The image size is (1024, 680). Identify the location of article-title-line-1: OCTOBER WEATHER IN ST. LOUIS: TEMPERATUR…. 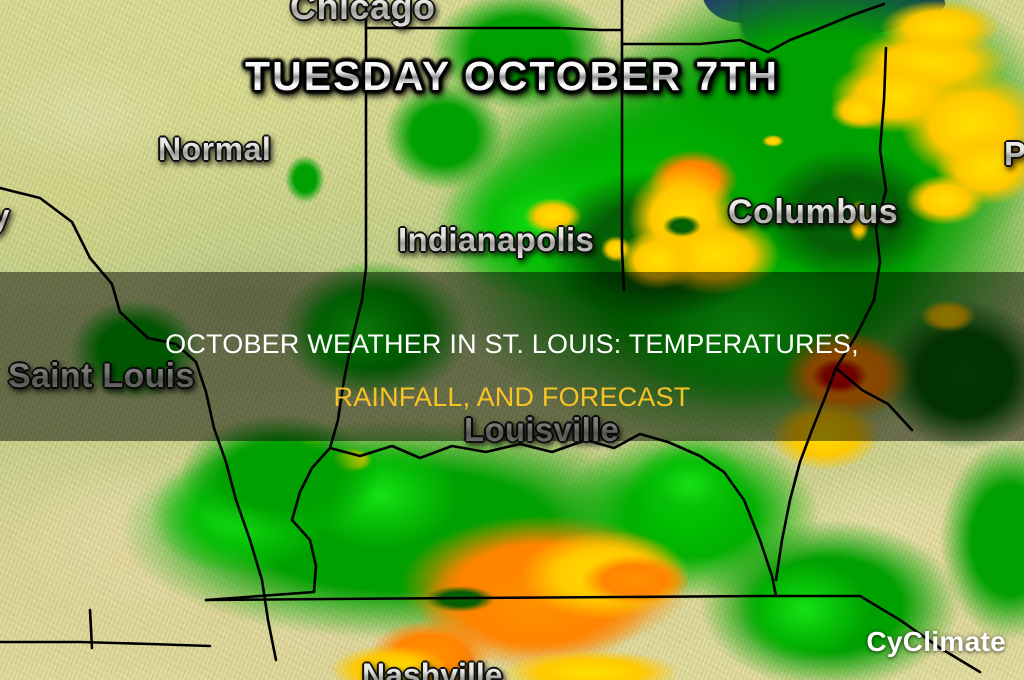
(512, 344).